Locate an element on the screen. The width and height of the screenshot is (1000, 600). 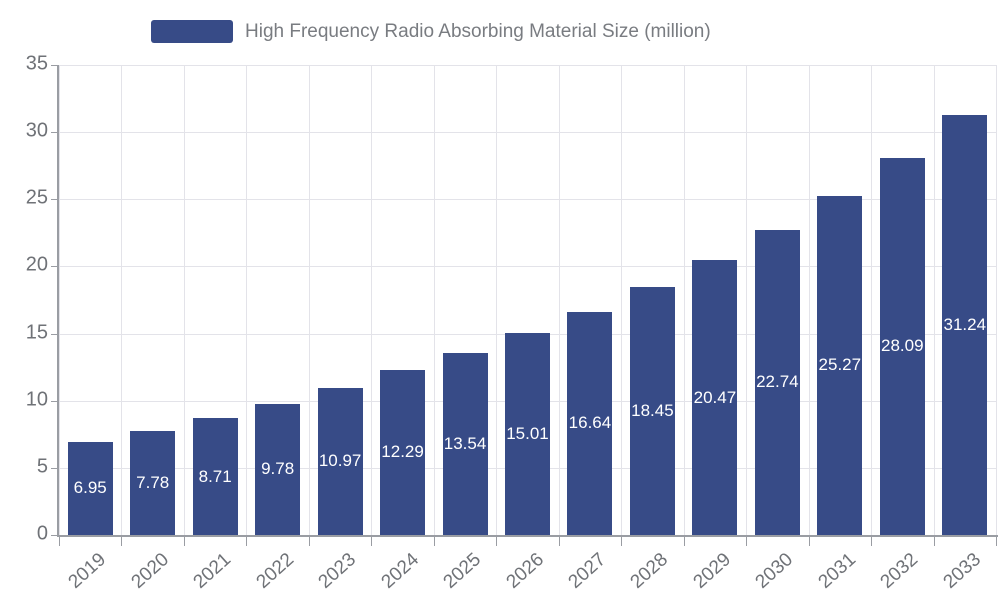
x-tick-label-2020: 2020 is located at coordinates (150, 571).